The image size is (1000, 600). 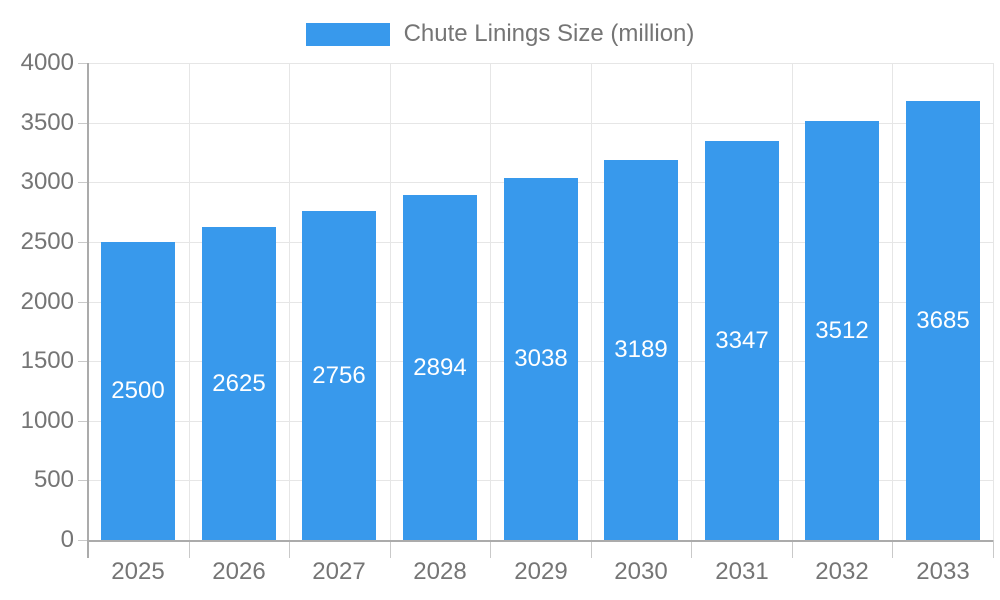 What do you see at coordinates (138, 571) in the screenshot?
I see `x-axis-label: 2025` at bounding box center [138, 571].